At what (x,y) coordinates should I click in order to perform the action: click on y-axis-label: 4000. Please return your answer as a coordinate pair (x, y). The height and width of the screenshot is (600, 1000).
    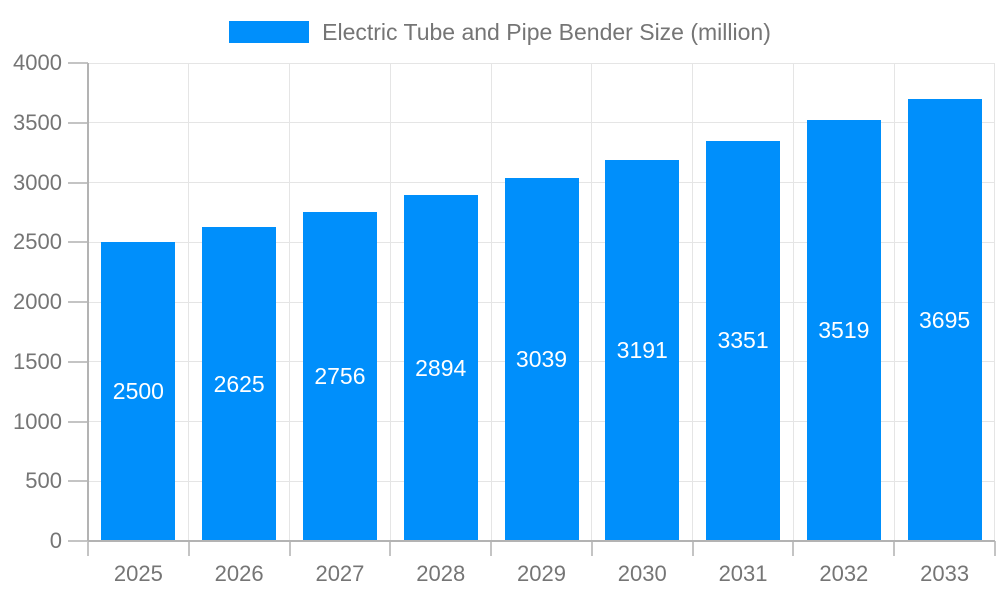
    Looking at the image, I should click on (37, 62).